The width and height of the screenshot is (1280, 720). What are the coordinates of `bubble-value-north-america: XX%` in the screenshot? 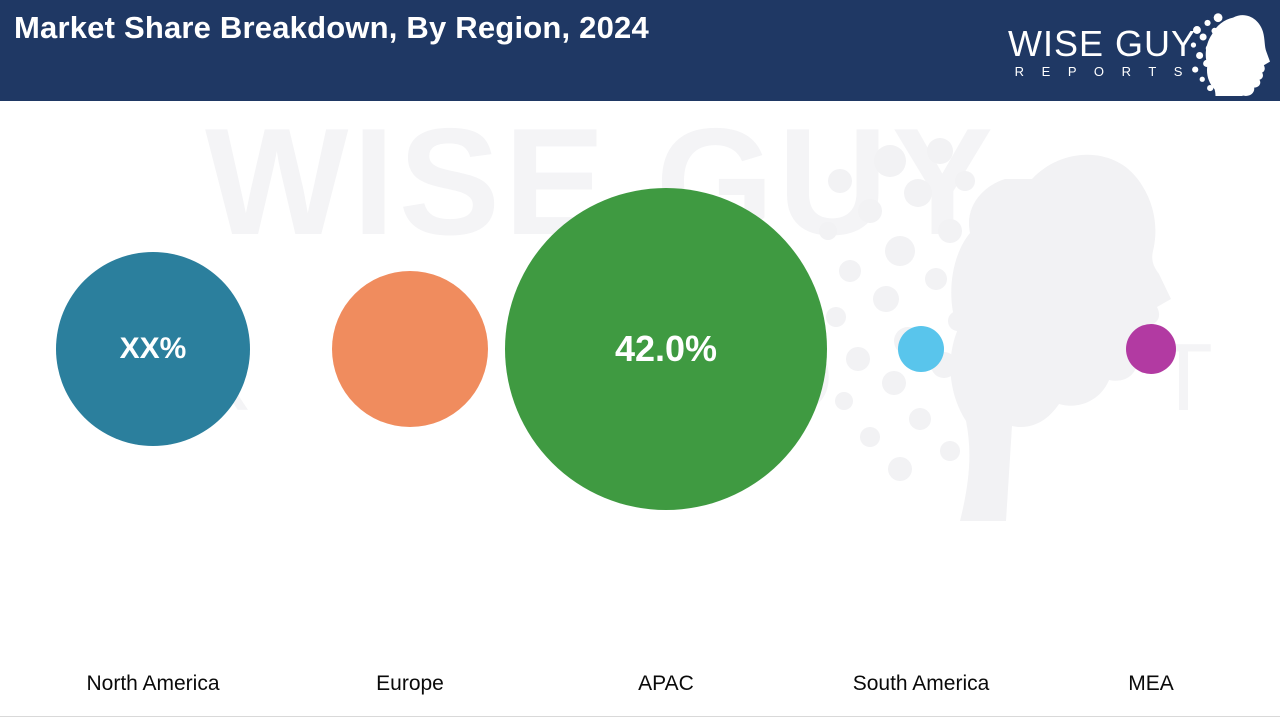 It's located at (153, 348).